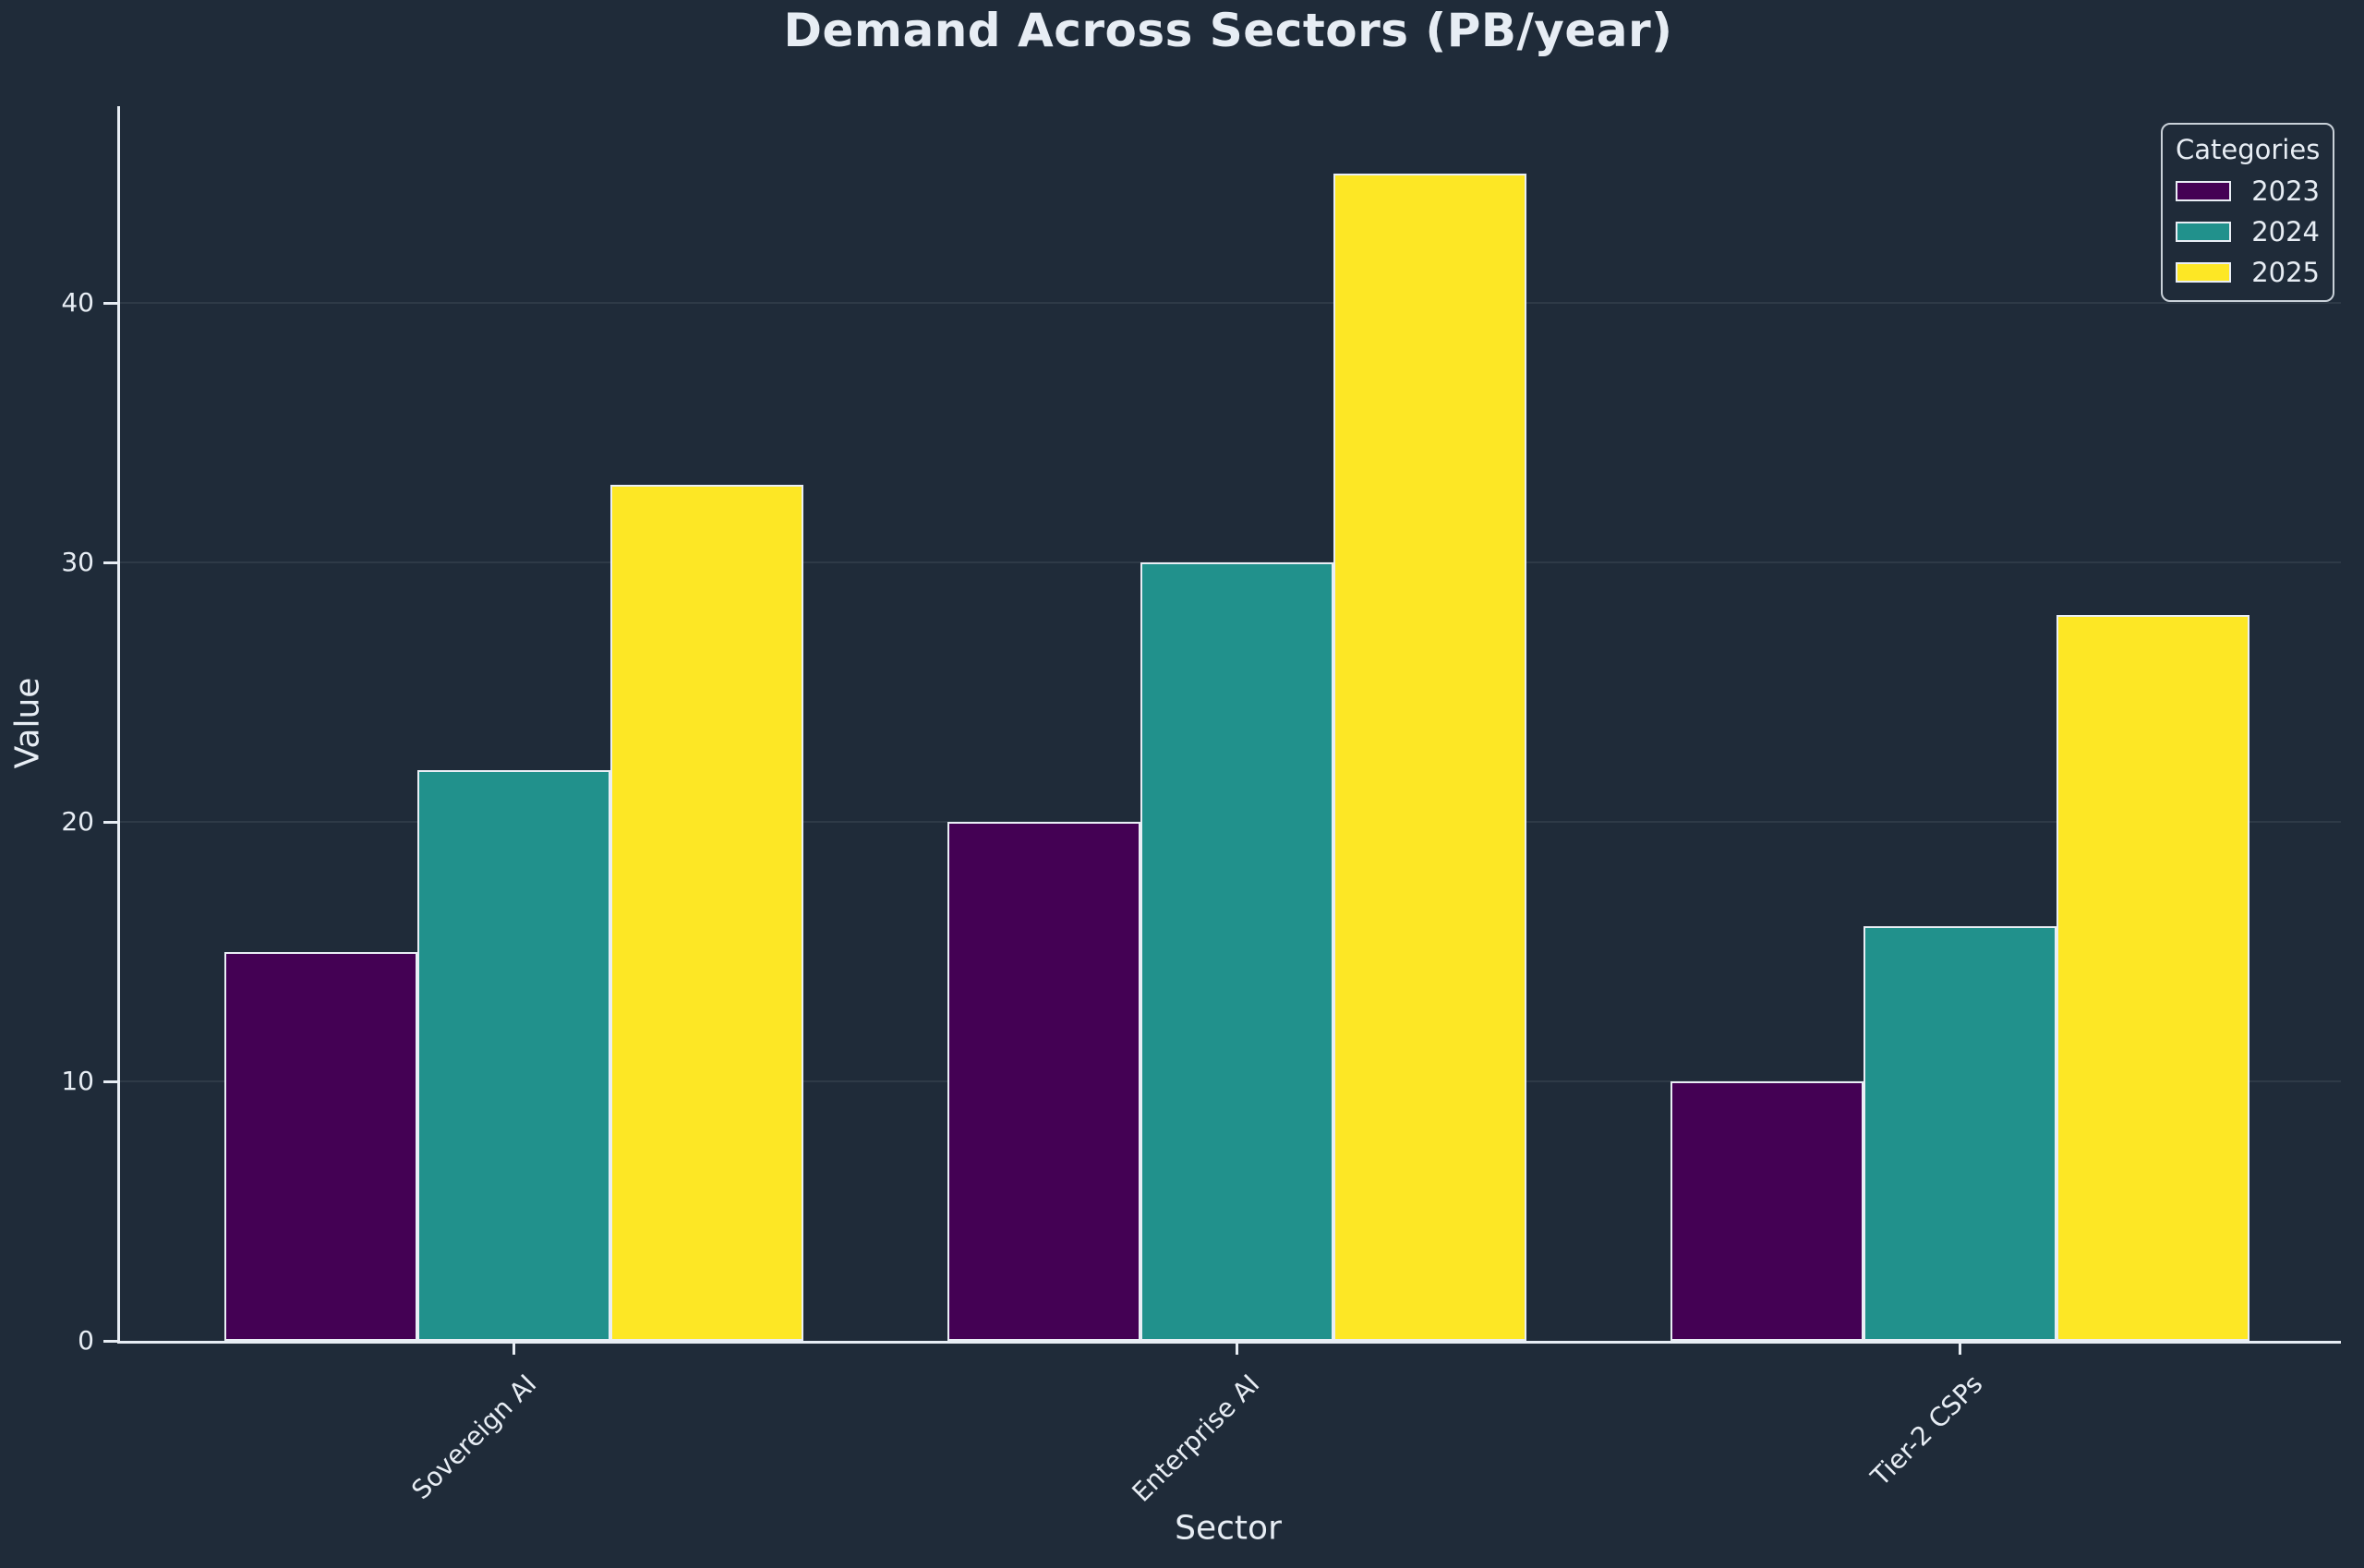 The width and height of the screenshot is (2364, 1568). What do you see at coordinates (86, 1340) in the screenshot?
I see `y-tick-label-0: 0` at bounding box center [86, 1340].